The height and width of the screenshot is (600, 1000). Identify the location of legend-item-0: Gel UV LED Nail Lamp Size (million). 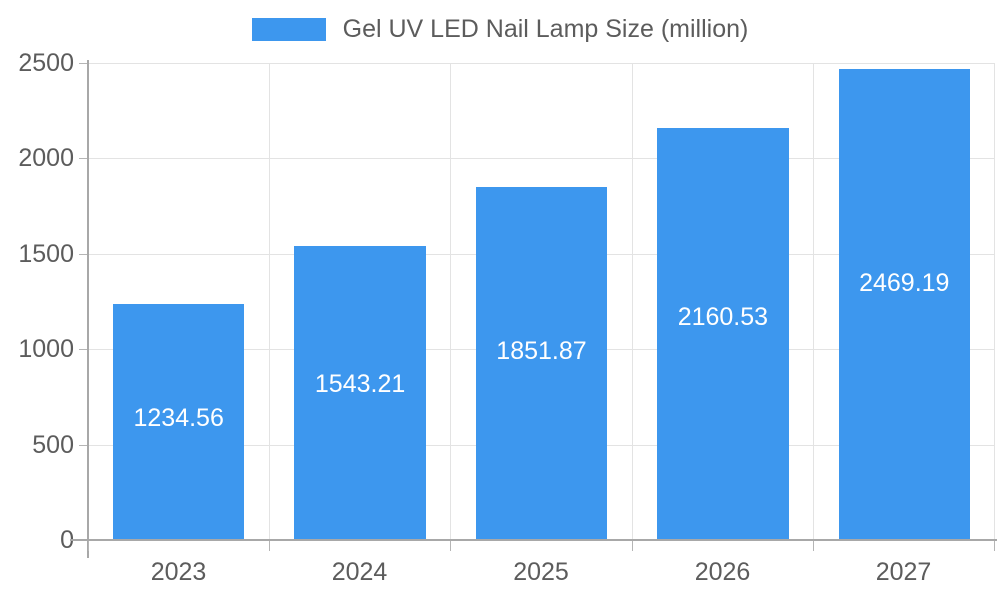
(500, 28).